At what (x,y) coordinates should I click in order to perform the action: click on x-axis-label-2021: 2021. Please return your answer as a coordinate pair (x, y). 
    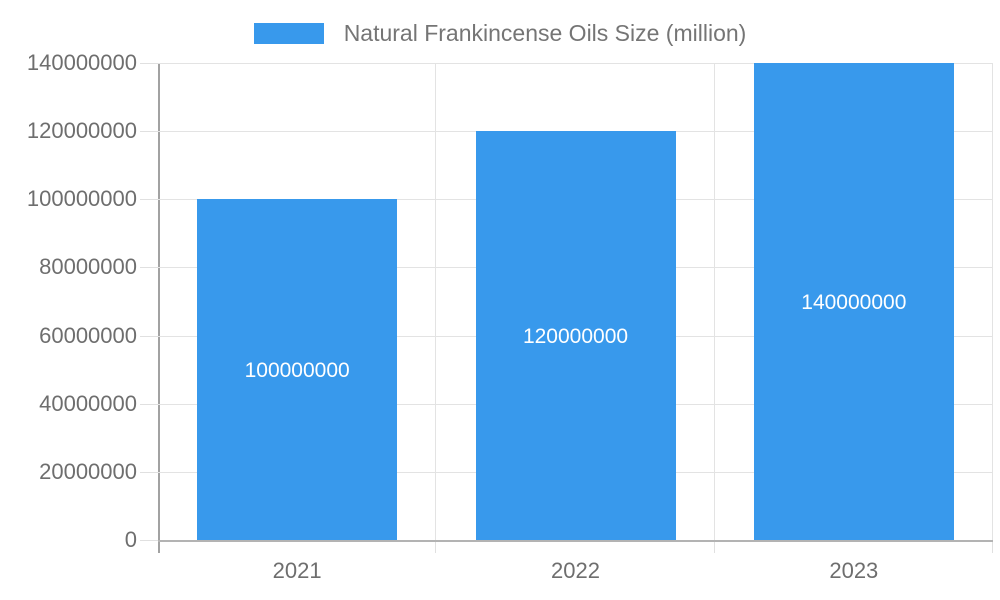
    Looking at the image, I should click on (297, 570).